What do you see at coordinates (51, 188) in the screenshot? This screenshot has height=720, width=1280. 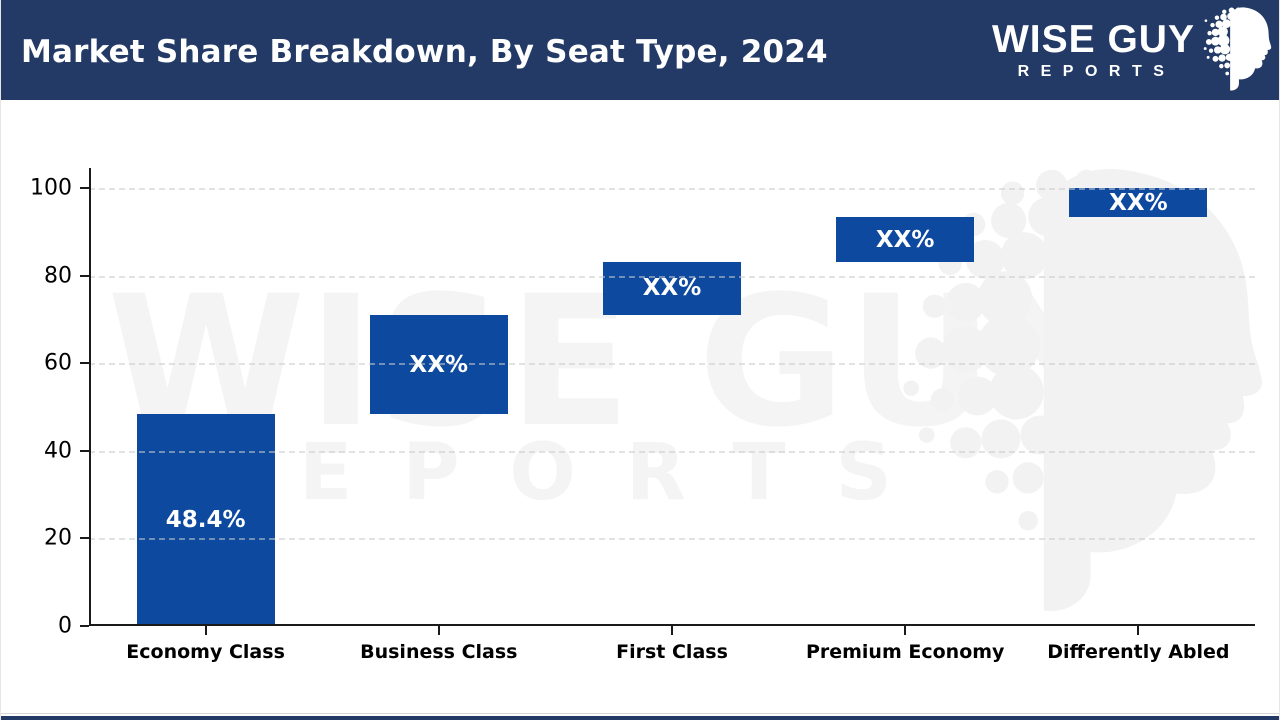 I see `y-tick-label-100: 100` at bounding box center [51, 188].